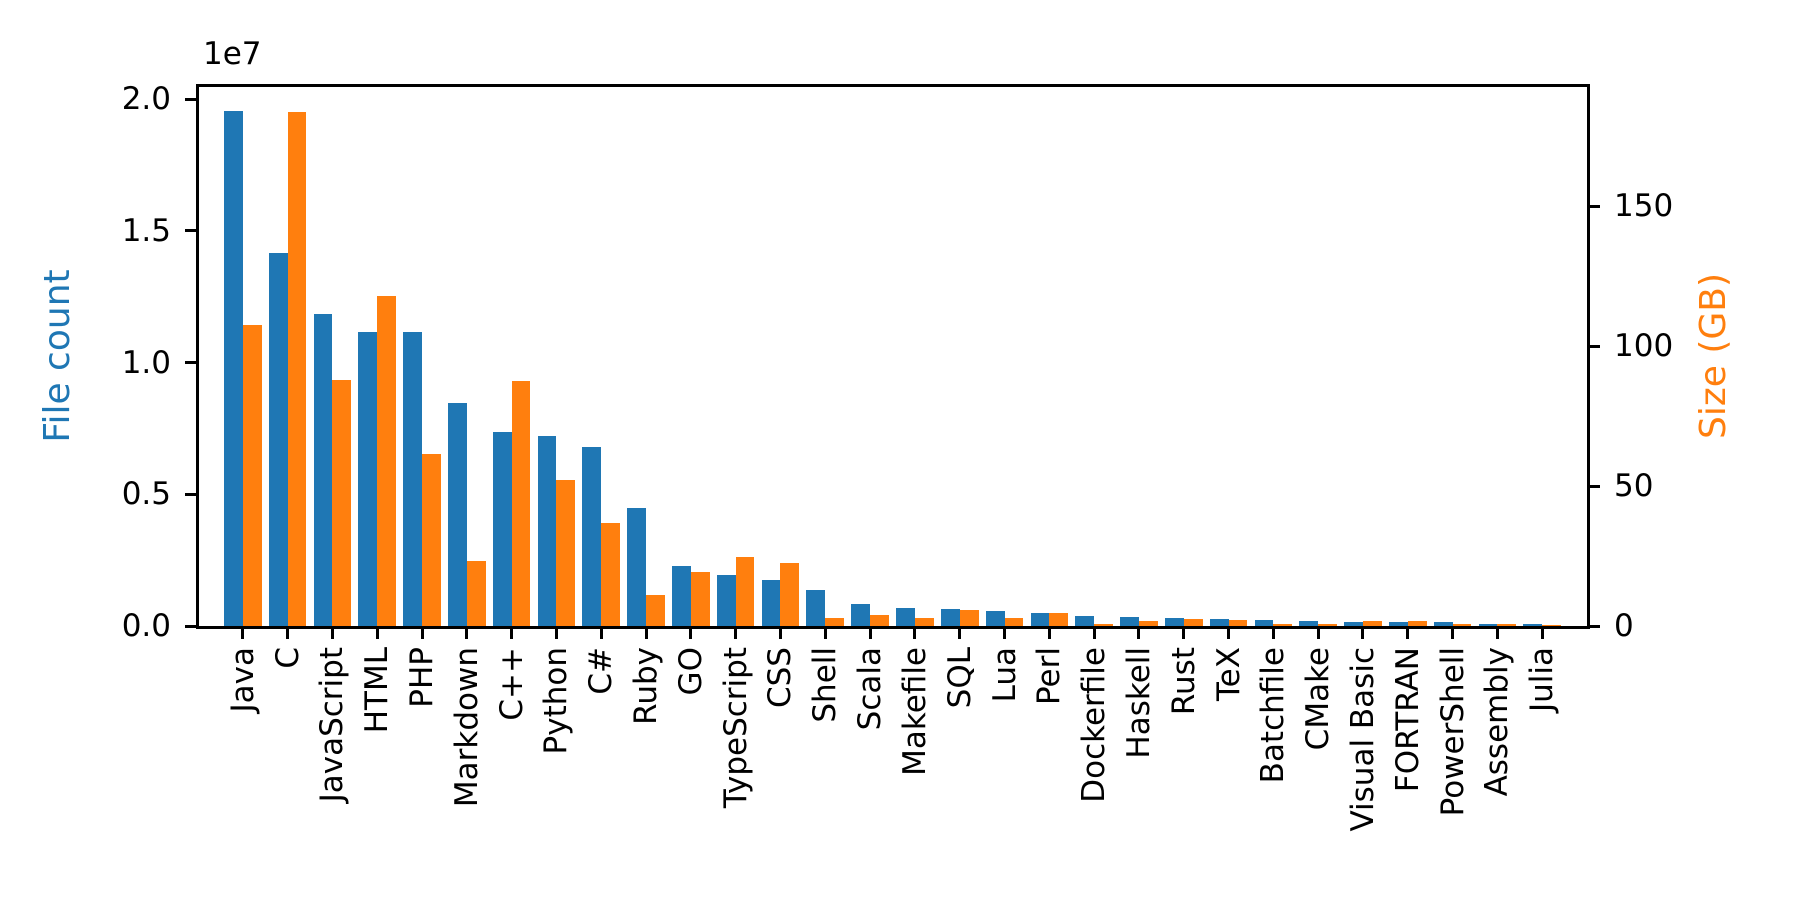 Image resolution: width=1800 pixels, height=900 pixels. Describe the element at coordinates (1327, 625) in the screenshot. I see `bar-size-gb-cmake` at that location.